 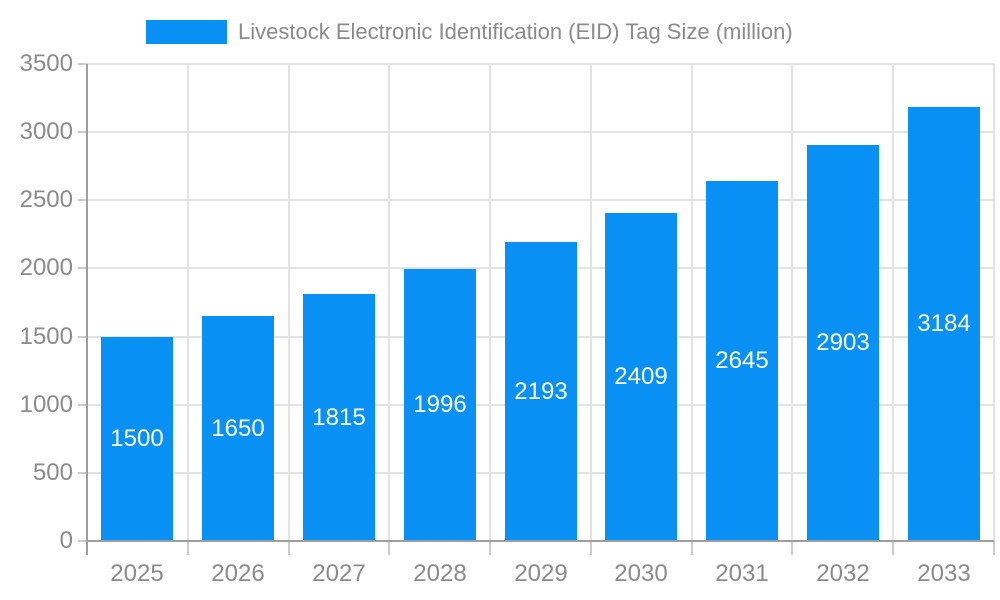 I want to click on bar-value-label: 1815, so click(x=339, y=417).